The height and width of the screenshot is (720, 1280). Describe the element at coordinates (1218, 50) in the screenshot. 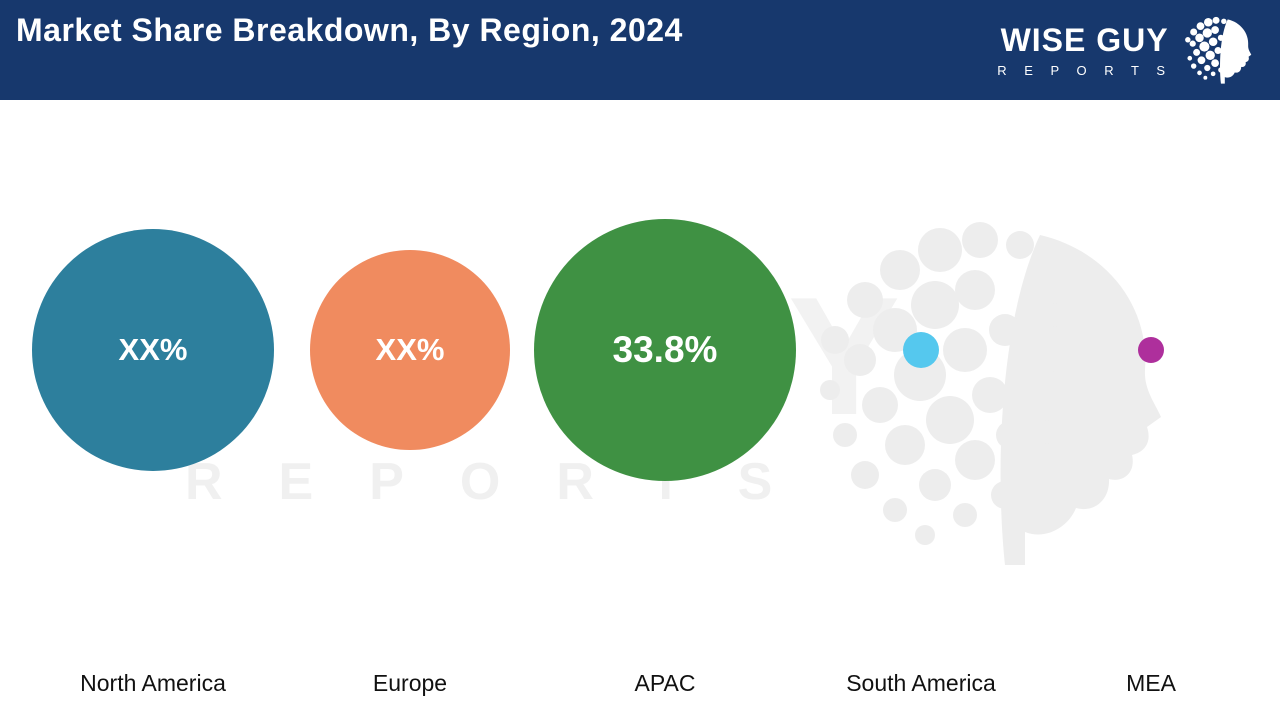

I see `wiseguy-head-icon` at that location.